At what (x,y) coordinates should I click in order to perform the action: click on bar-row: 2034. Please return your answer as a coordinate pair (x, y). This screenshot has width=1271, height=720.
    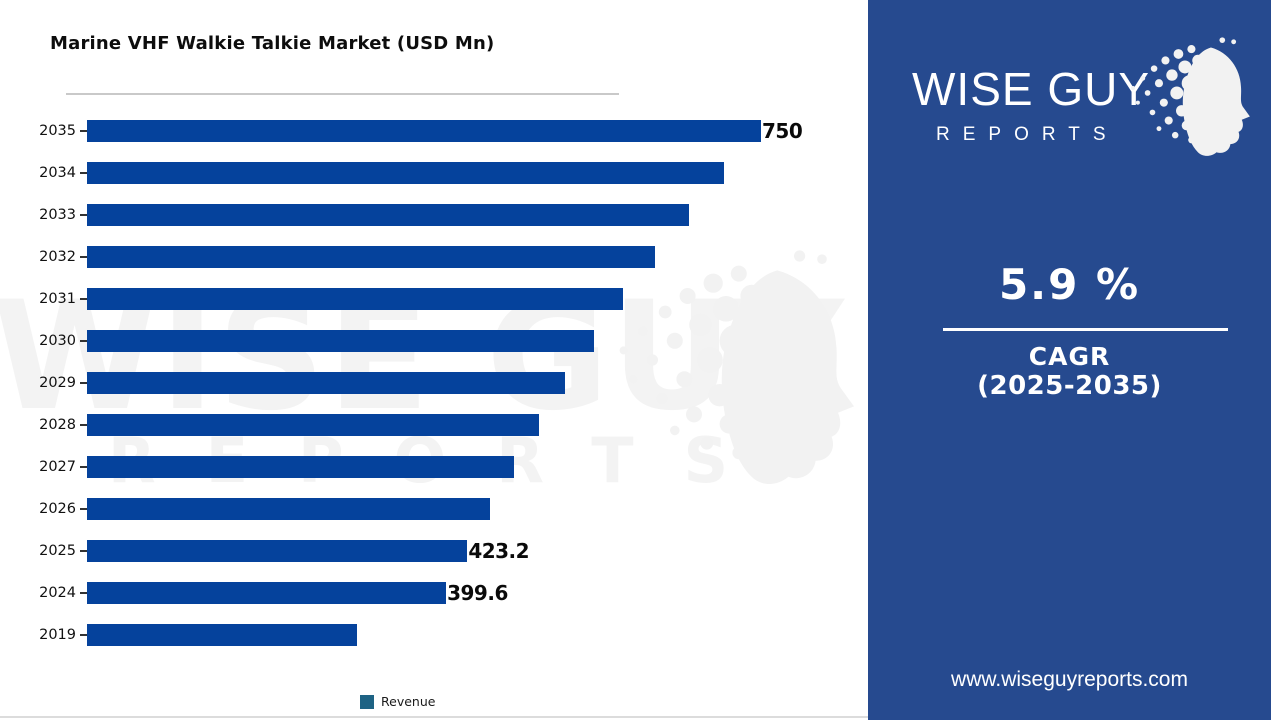
    Looking at the image, I should click on (434, 173).